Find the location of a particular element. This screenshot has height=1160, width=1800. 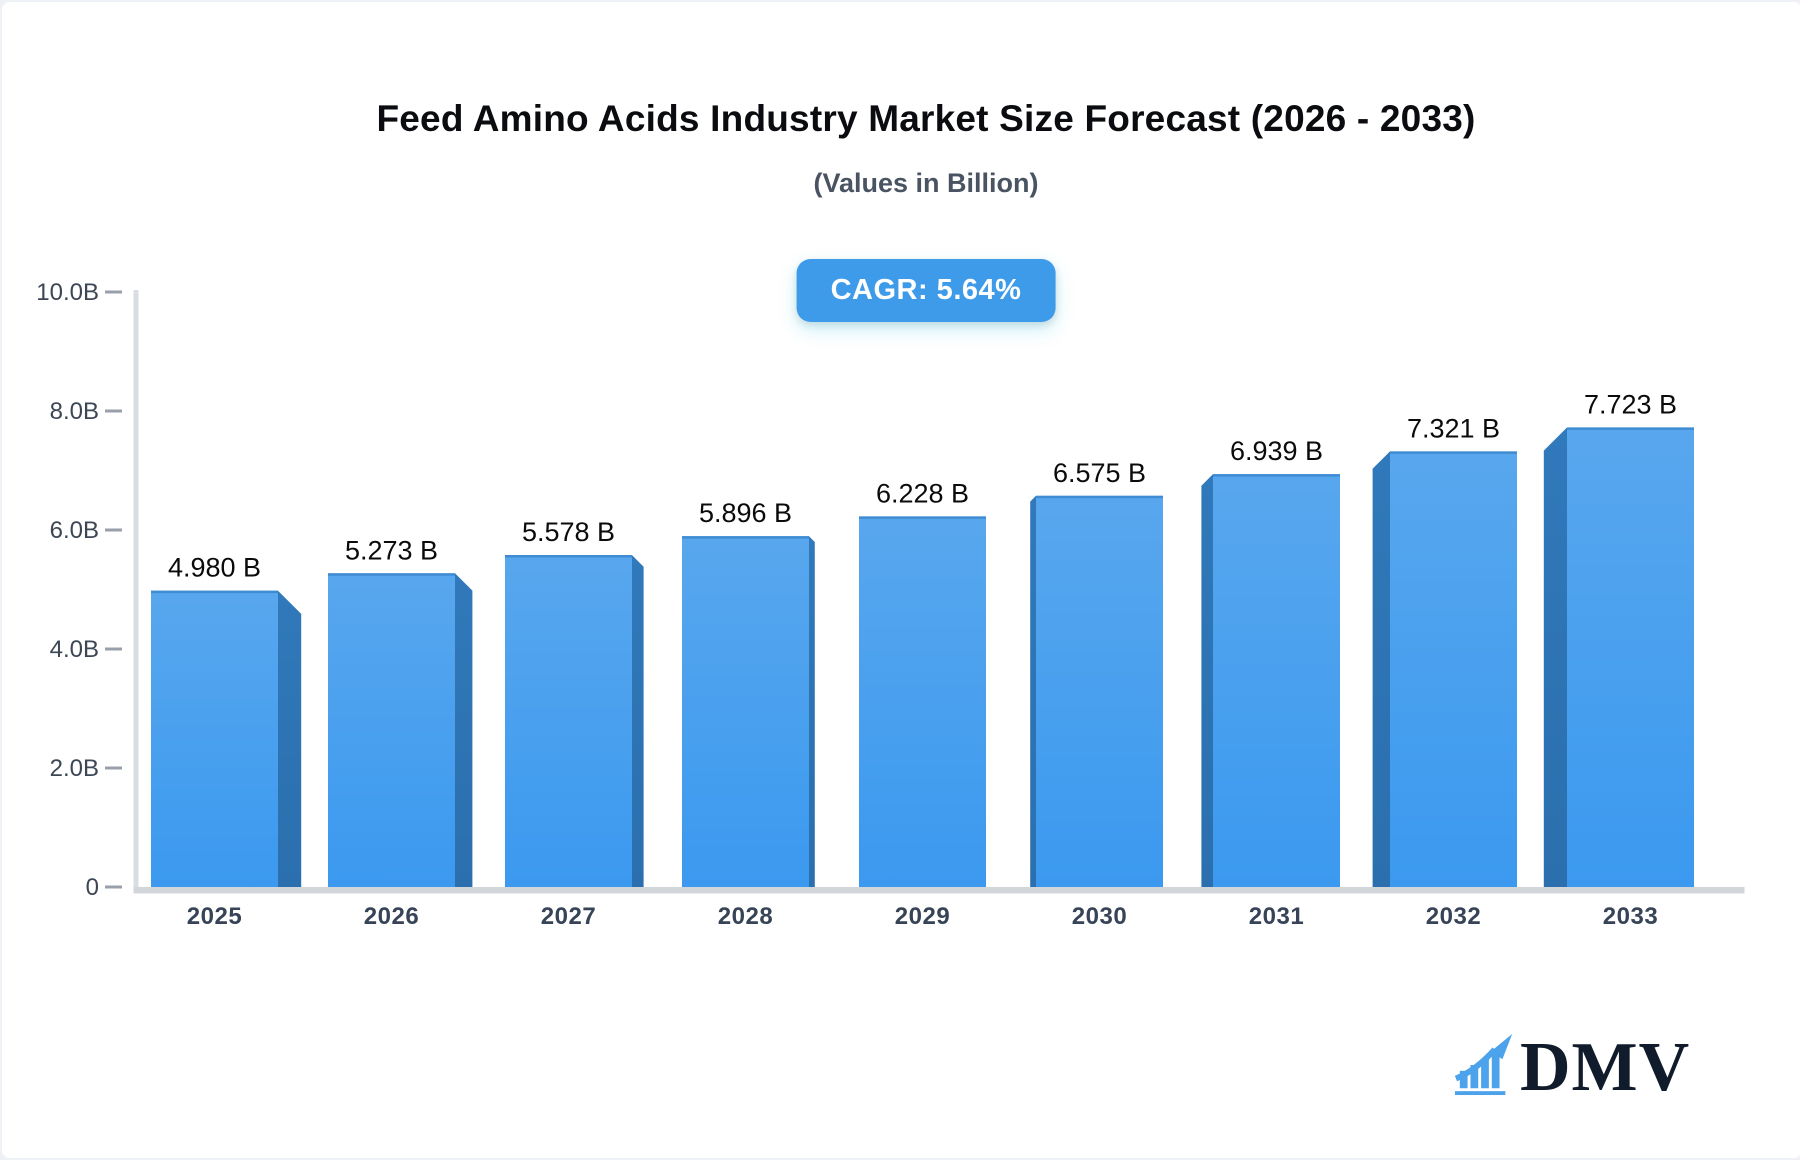

bar-2033 is located at coordinates (1618, 657).